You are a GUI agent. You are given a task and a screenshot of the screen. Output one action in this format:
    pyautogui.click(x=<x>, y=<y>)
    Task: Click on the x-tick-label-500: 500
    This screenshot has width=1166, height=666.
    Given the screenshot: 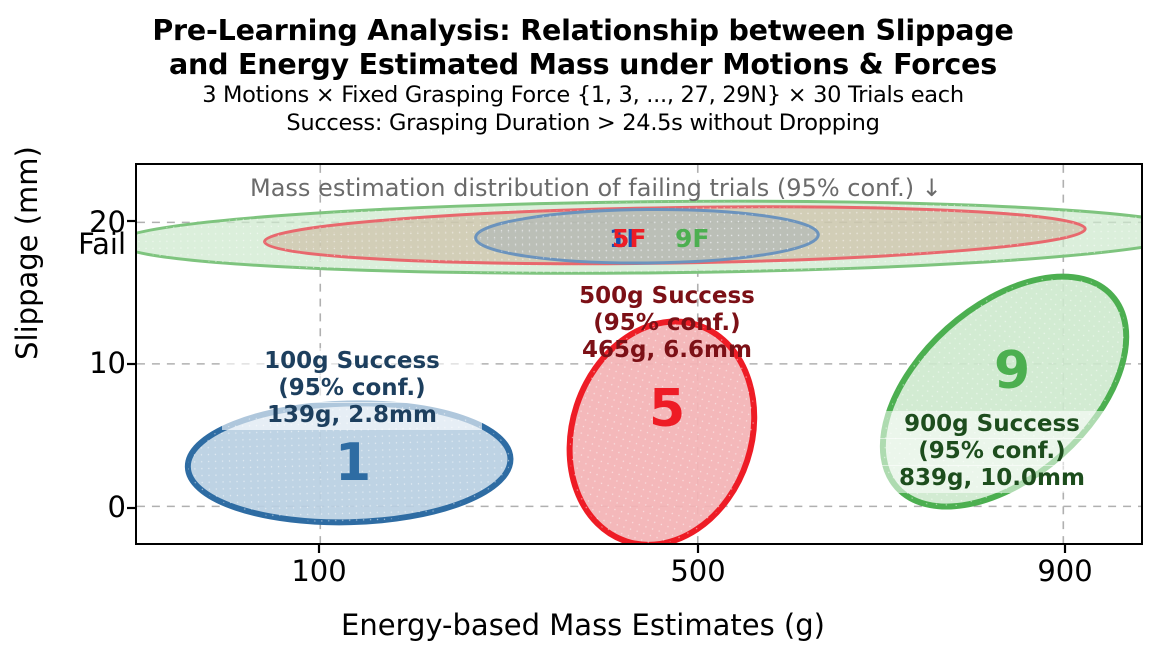 What is the action you would take?
    pyautogui.click(x=698, y=571)
    